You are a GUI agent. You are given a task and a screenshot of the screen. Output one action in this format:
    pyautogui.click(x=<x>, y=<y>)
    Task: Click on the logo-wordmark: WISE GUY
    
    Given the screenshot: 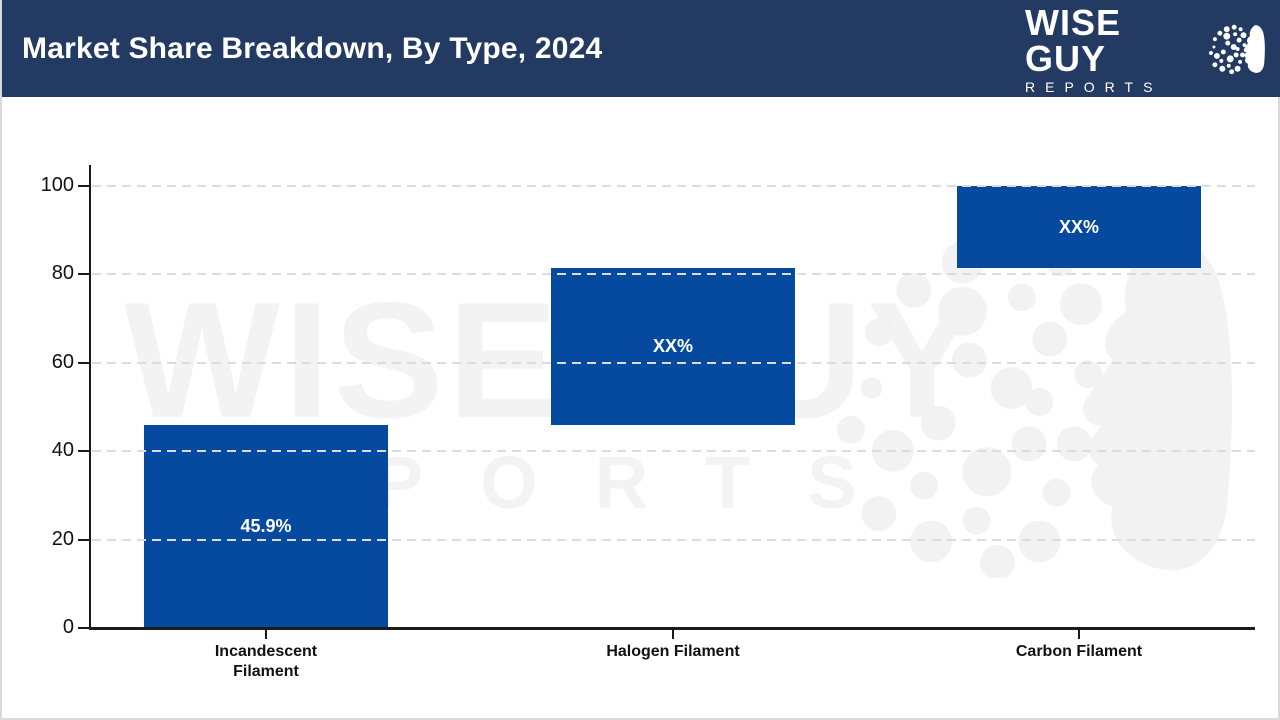 What is the action you would take?
    pyautogui.click(x=1073, y=40)
    